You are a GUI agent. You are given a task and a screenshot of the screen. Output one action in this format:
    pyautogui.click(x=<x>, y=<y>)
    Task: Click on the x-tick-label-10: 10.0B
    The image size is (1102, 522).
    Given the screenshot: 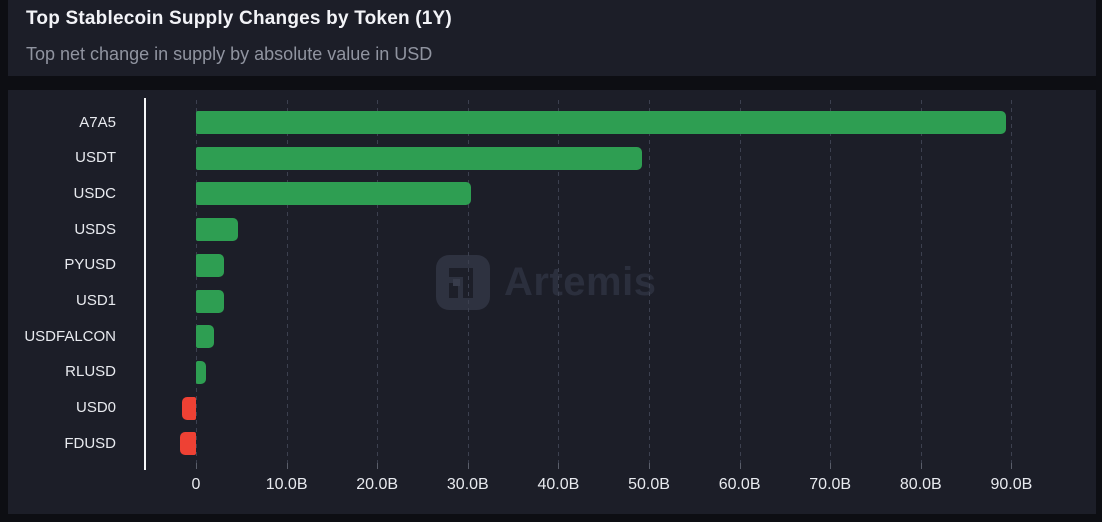 What is the action you would take?
    pyautogui.click(x=286, y=484)
    